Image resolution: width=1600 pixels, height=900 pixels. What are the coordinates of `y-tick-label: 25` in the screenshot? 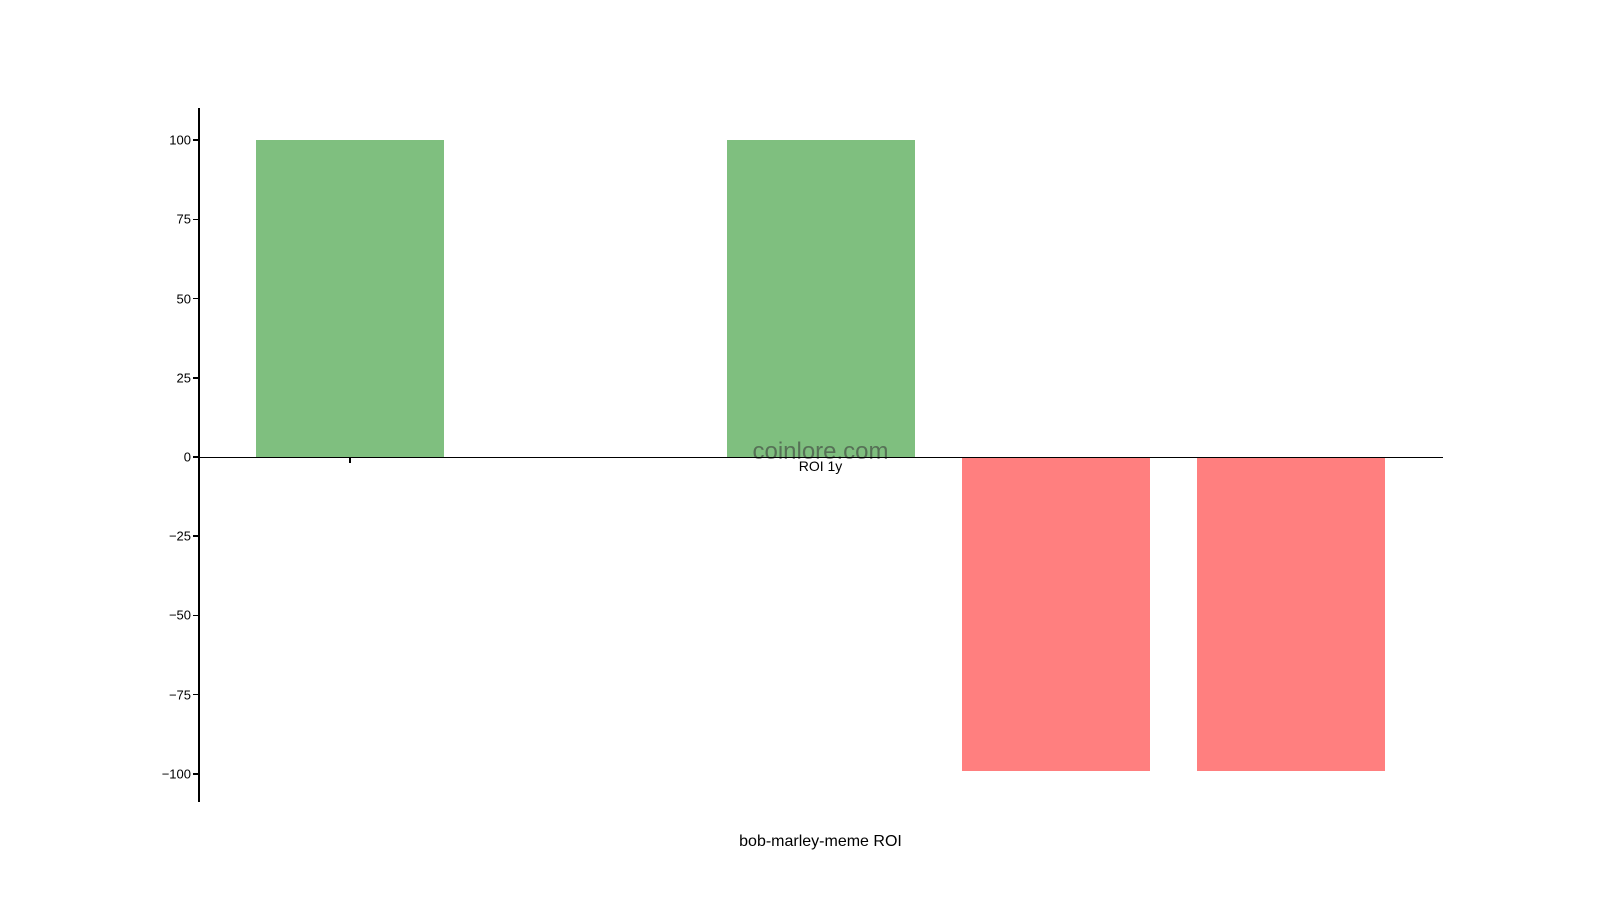 It's located at (183, 378).